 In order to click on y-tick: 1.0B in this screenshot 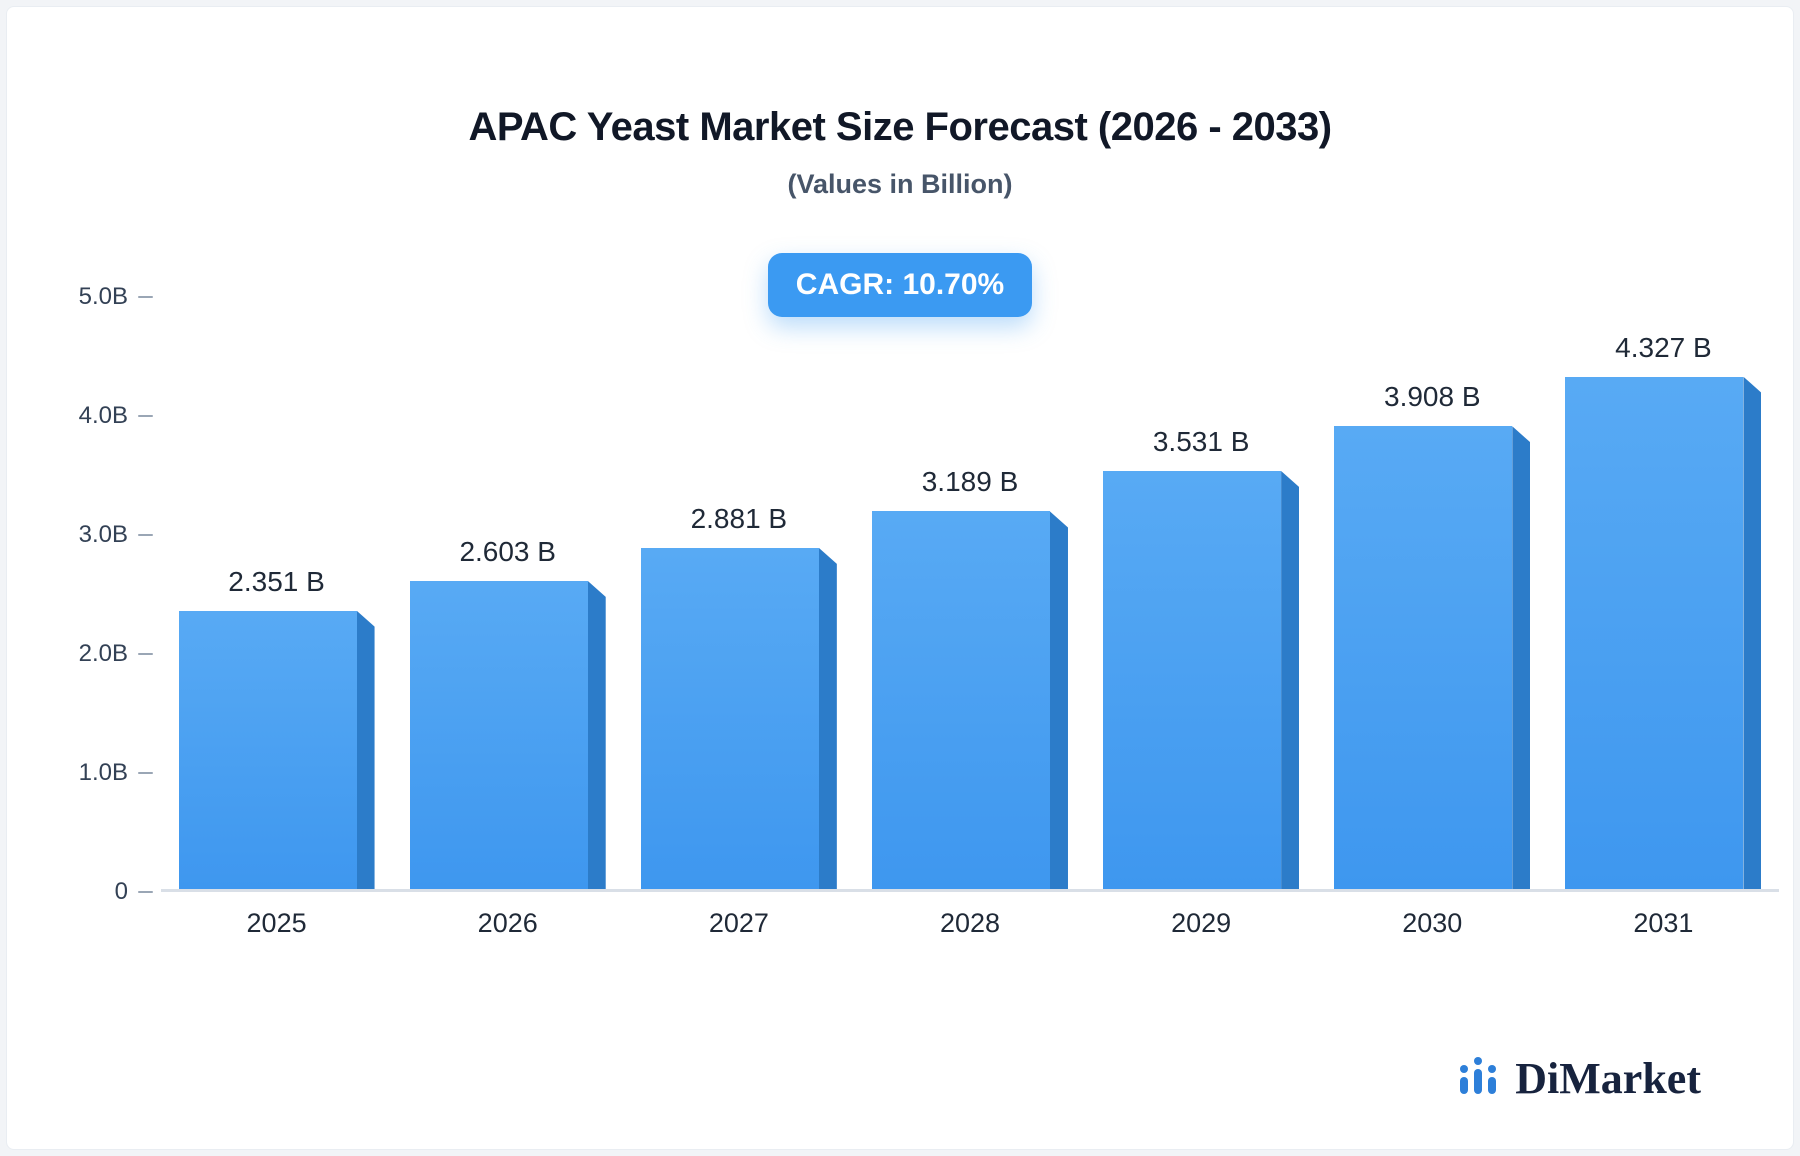, I will do `click(116, 773)`.